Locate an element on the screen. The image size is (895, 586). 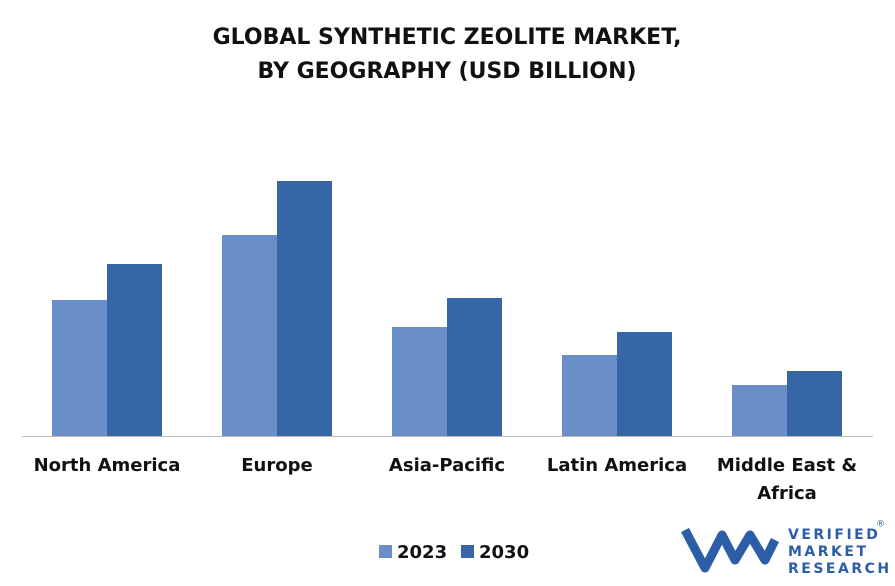
chart-title: BY GEOGRAPHY (USD BILLION) is located at coordinates (446, 71).